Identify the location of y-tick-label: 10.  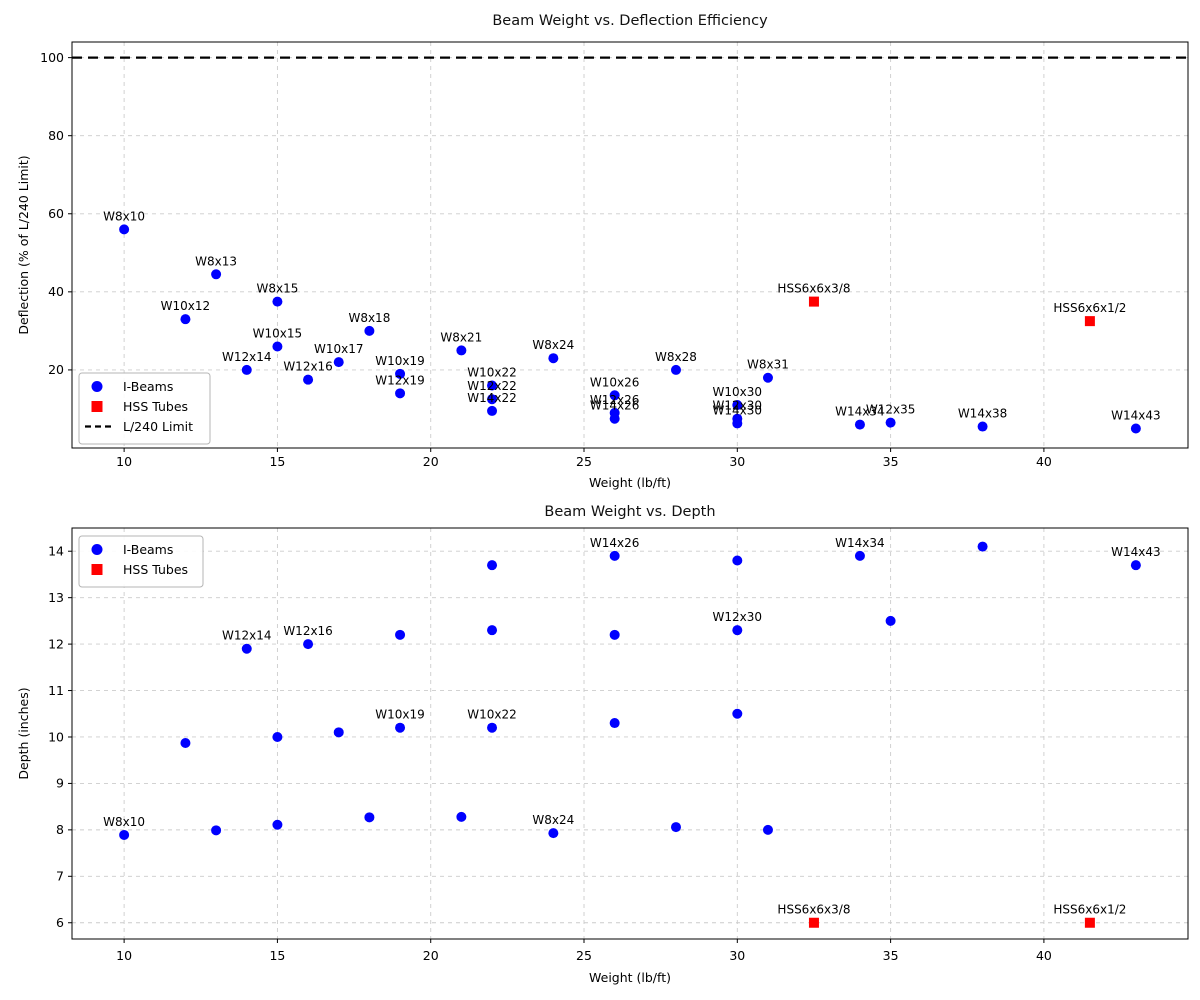
(56, 736).